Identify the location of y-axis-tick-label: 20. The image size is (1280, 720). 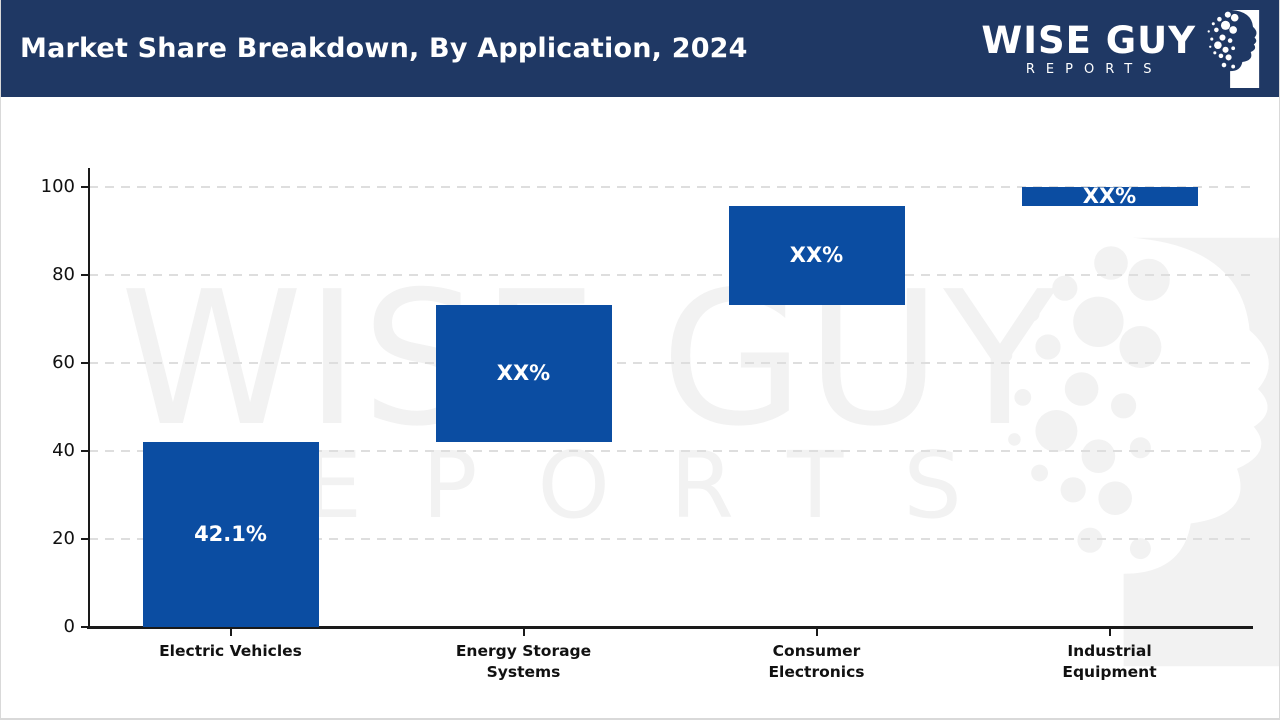
(63, 538).